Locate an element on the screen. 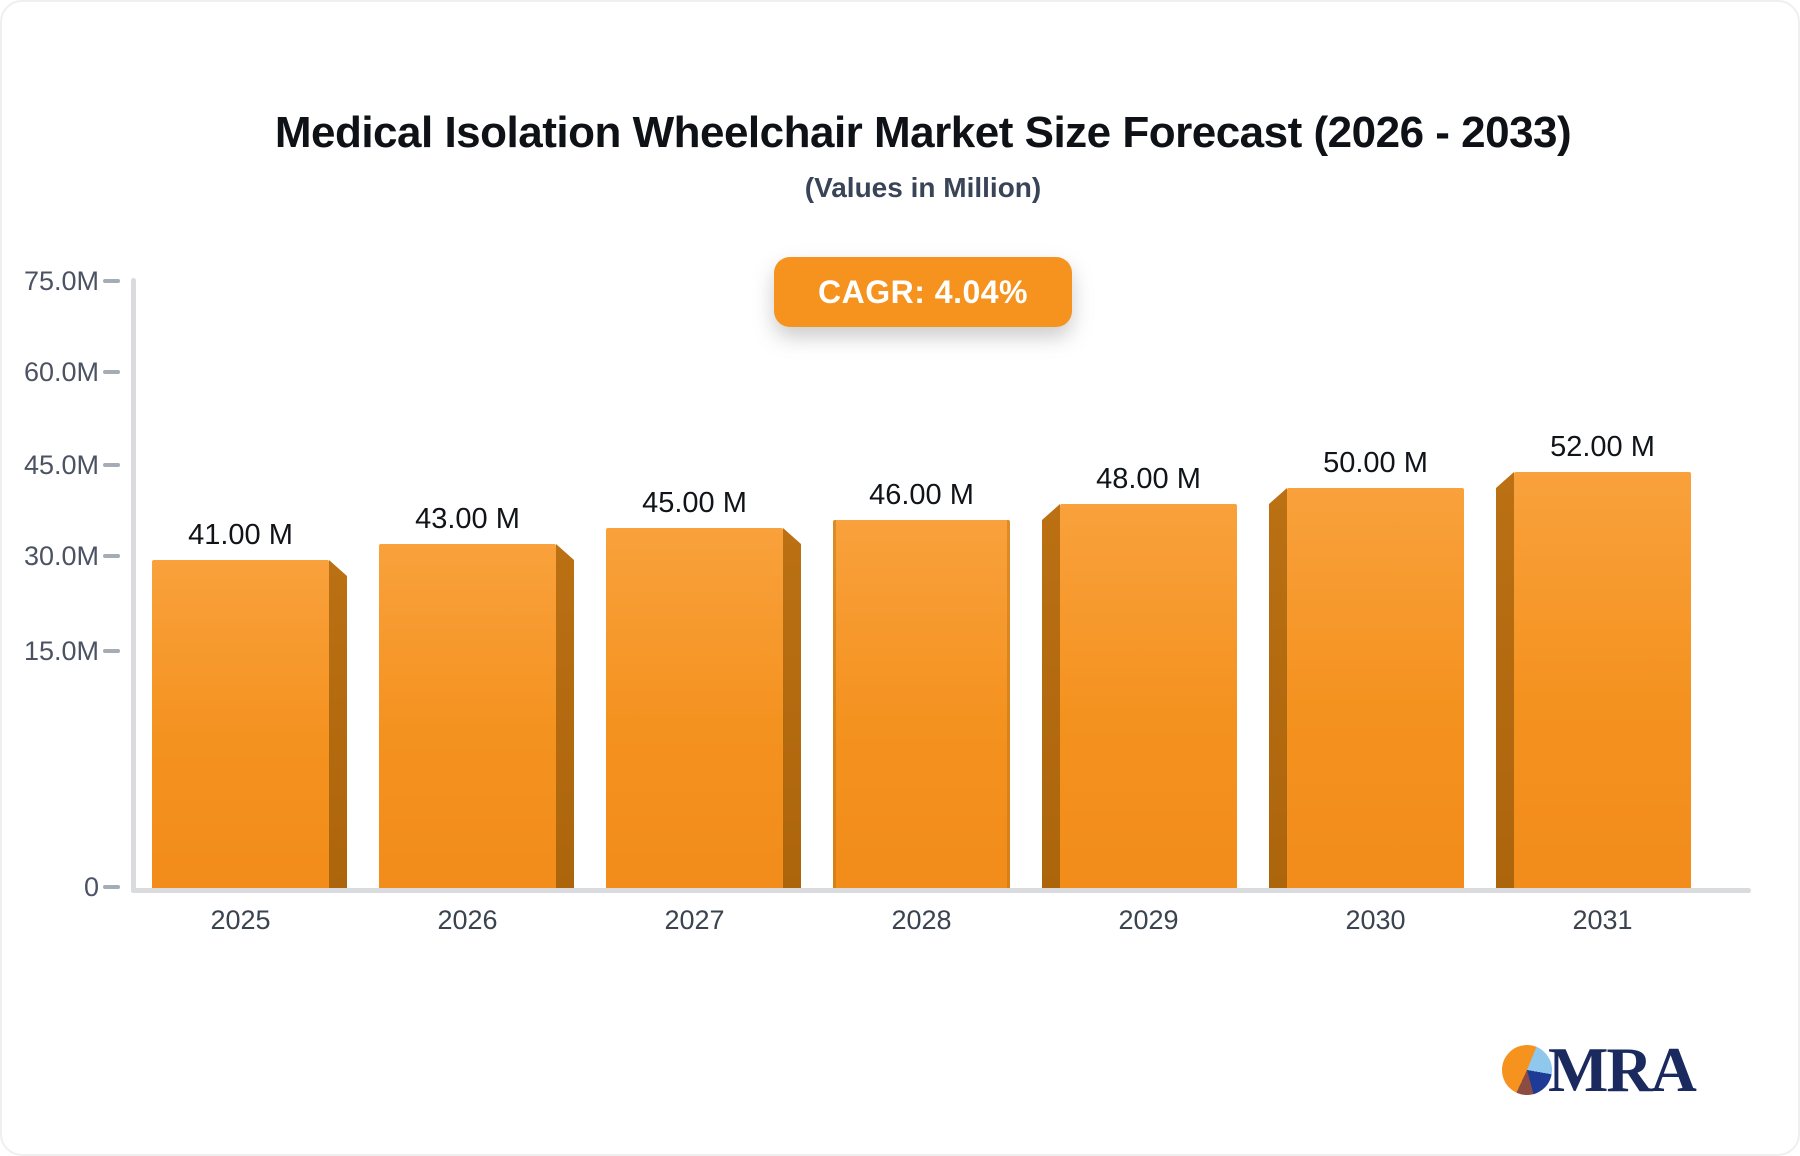  y-axis-line is located at coordinates (133, 585).